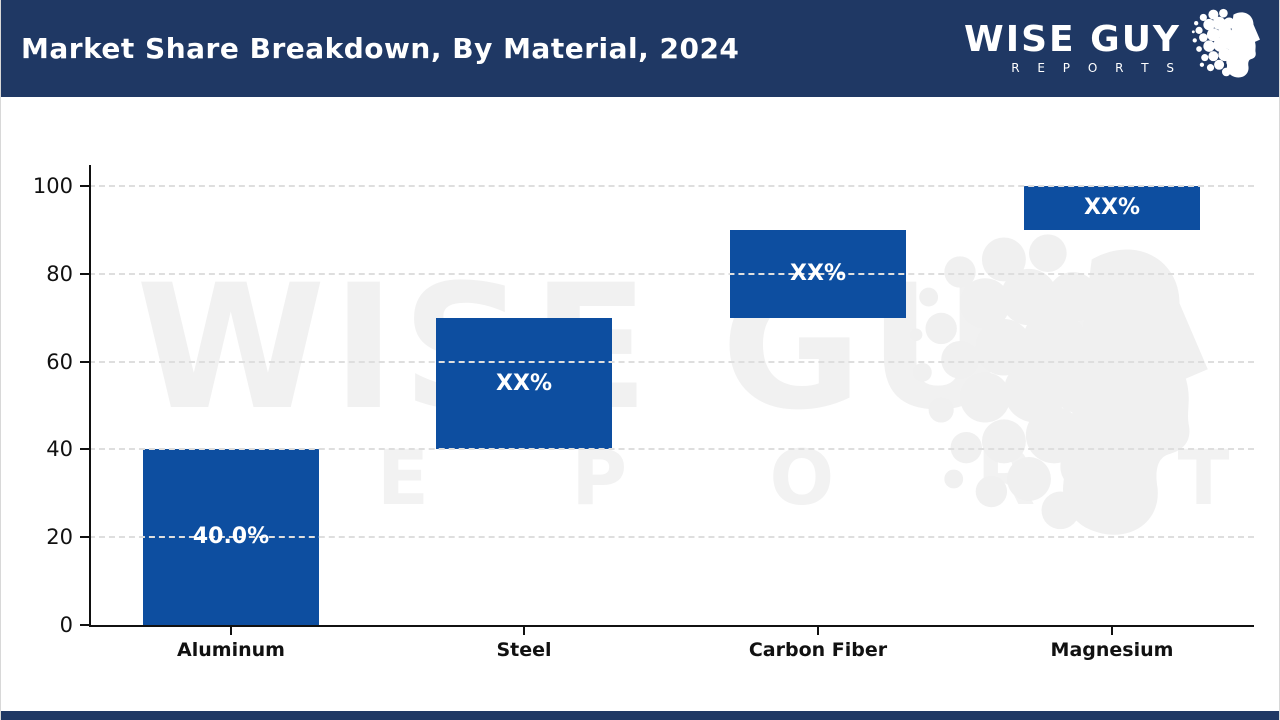  Describe the element at coordinates (52, 186) in the screenshot. I see `y-tick-label-100: 100` at that location.